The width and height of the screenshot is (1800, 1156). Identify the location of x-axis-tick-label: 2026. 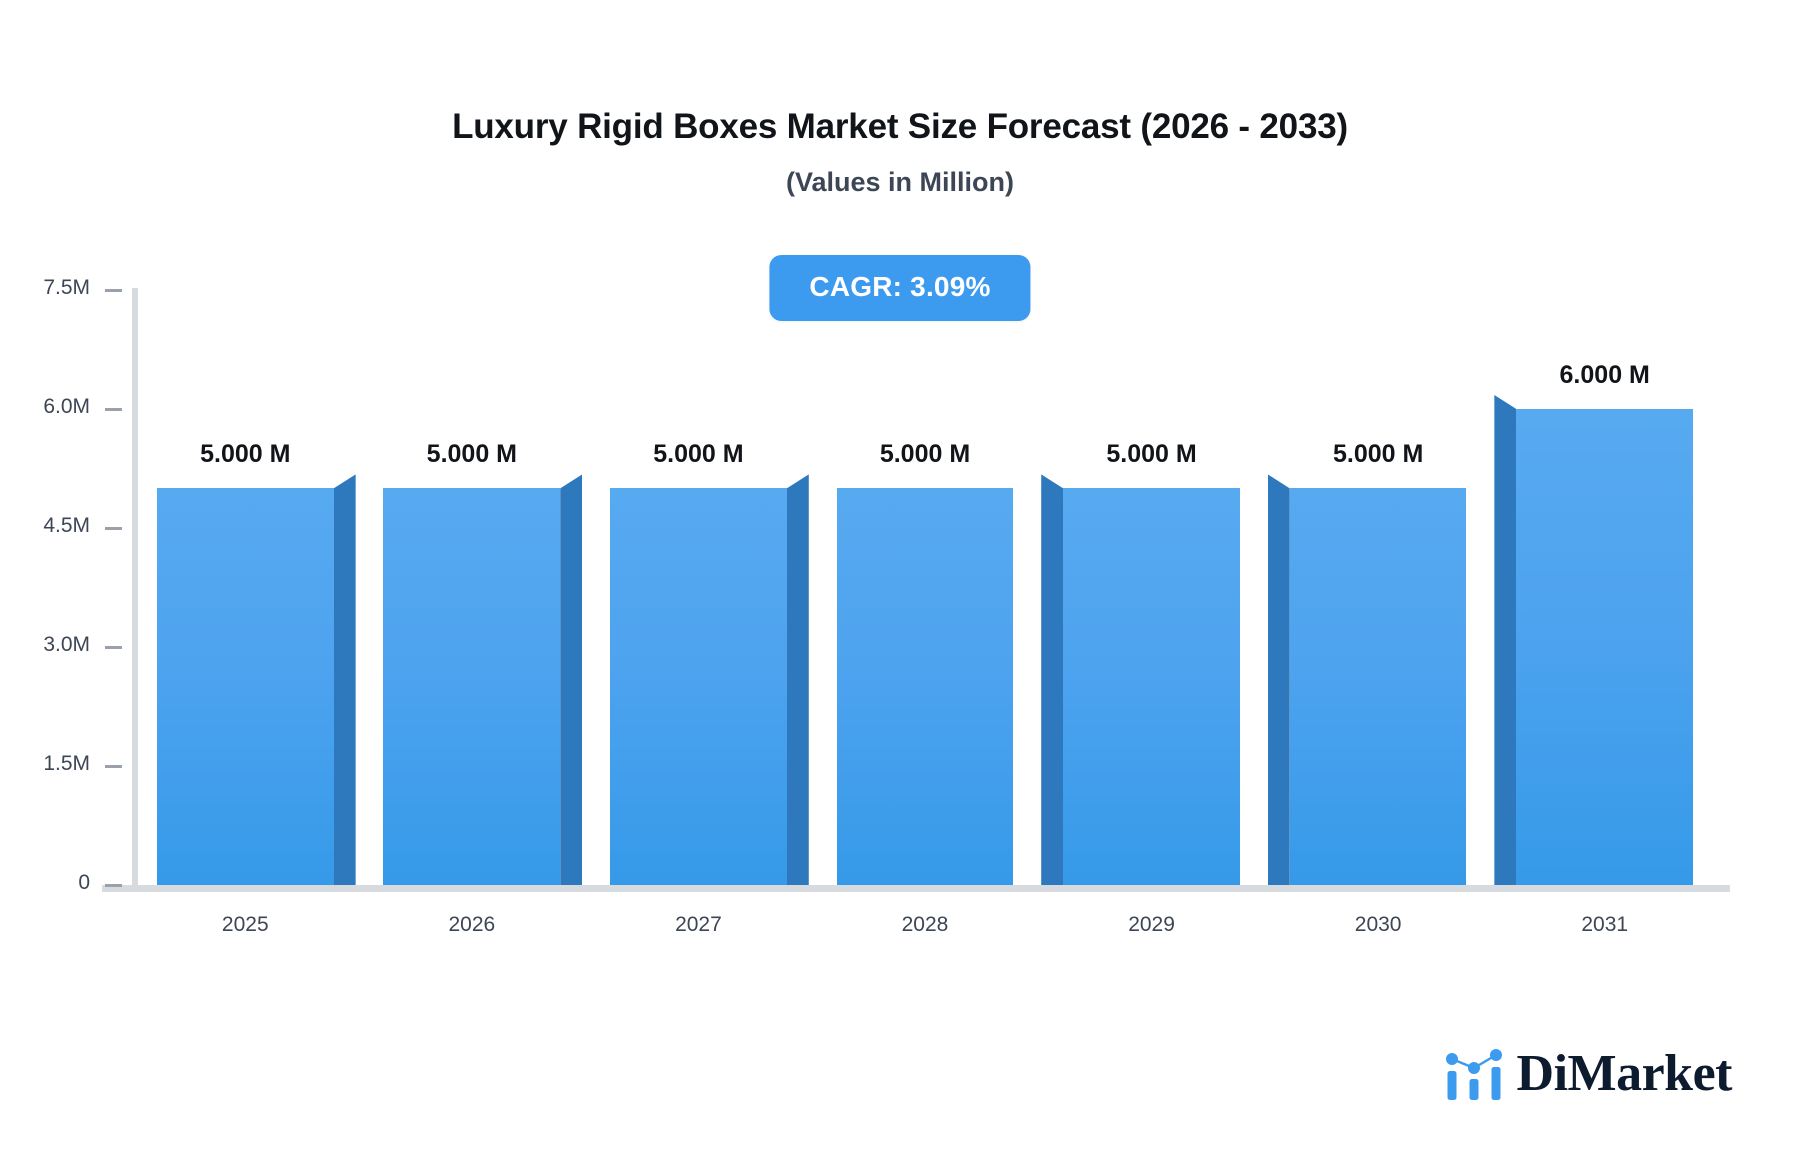
(472, 924).